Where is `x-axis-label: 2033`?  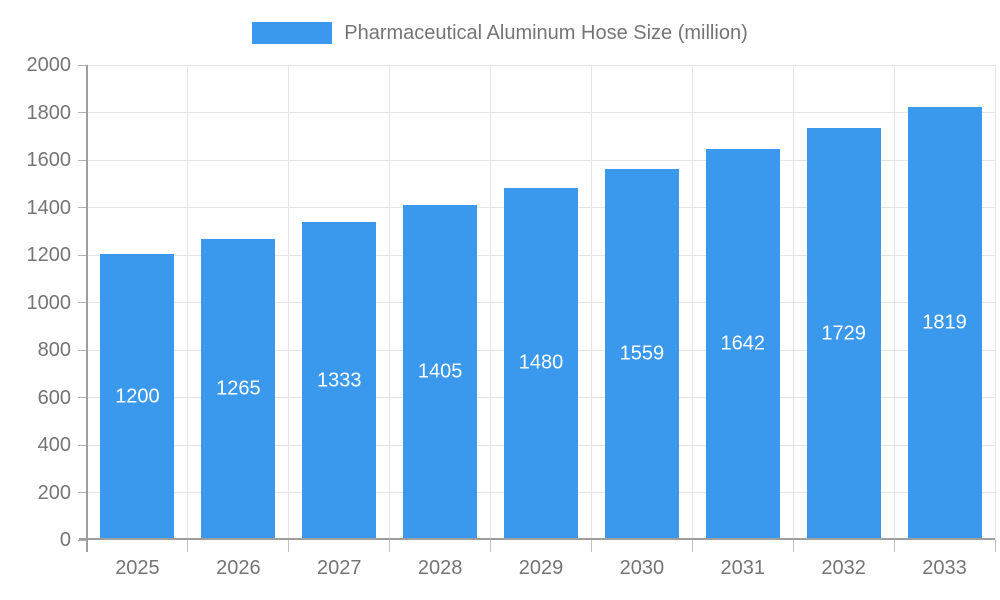 x-axis-label: 2033 is located at coordinates (944, 568).